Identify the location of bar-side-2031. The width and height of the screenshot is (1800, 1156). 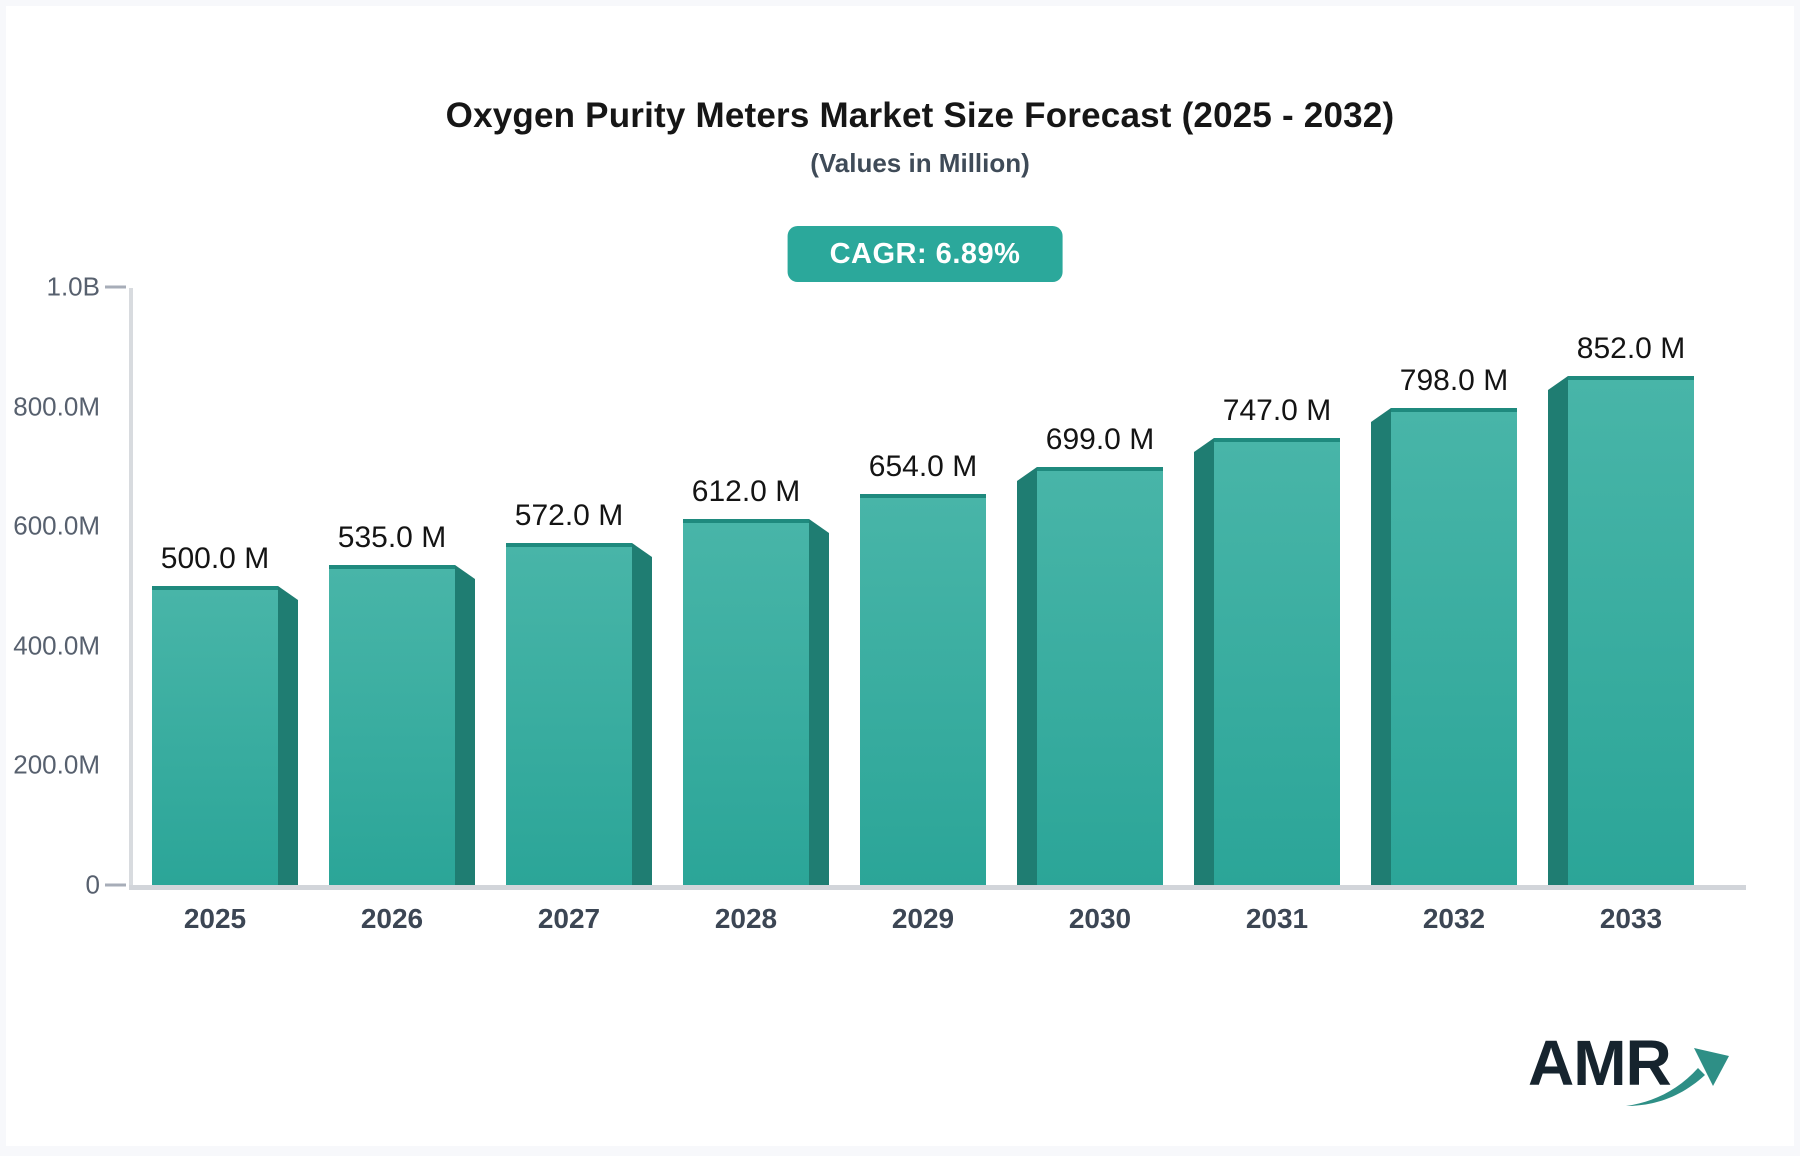
(1204, 661).